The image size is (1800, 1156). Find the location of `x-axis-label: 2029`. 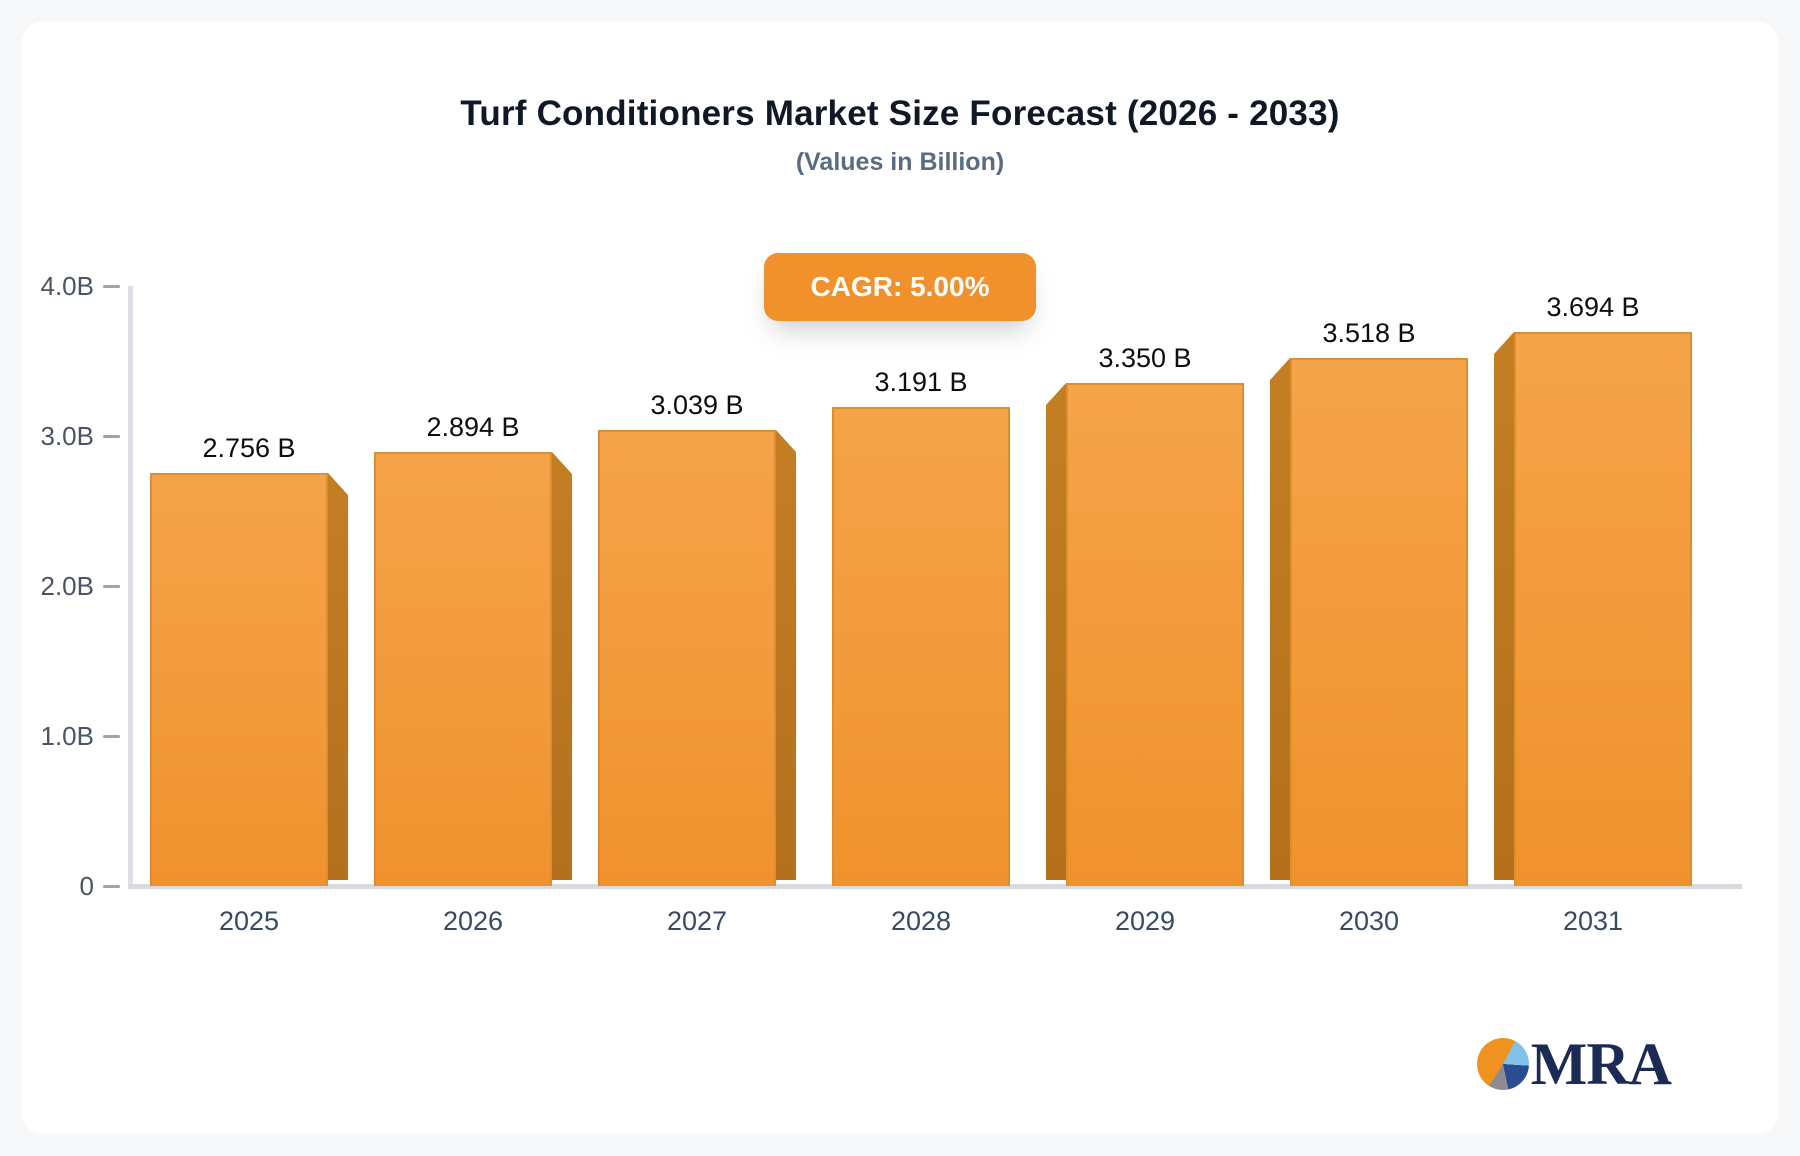

x-axis-label: 2029 is located at coordinates (1145, 921).